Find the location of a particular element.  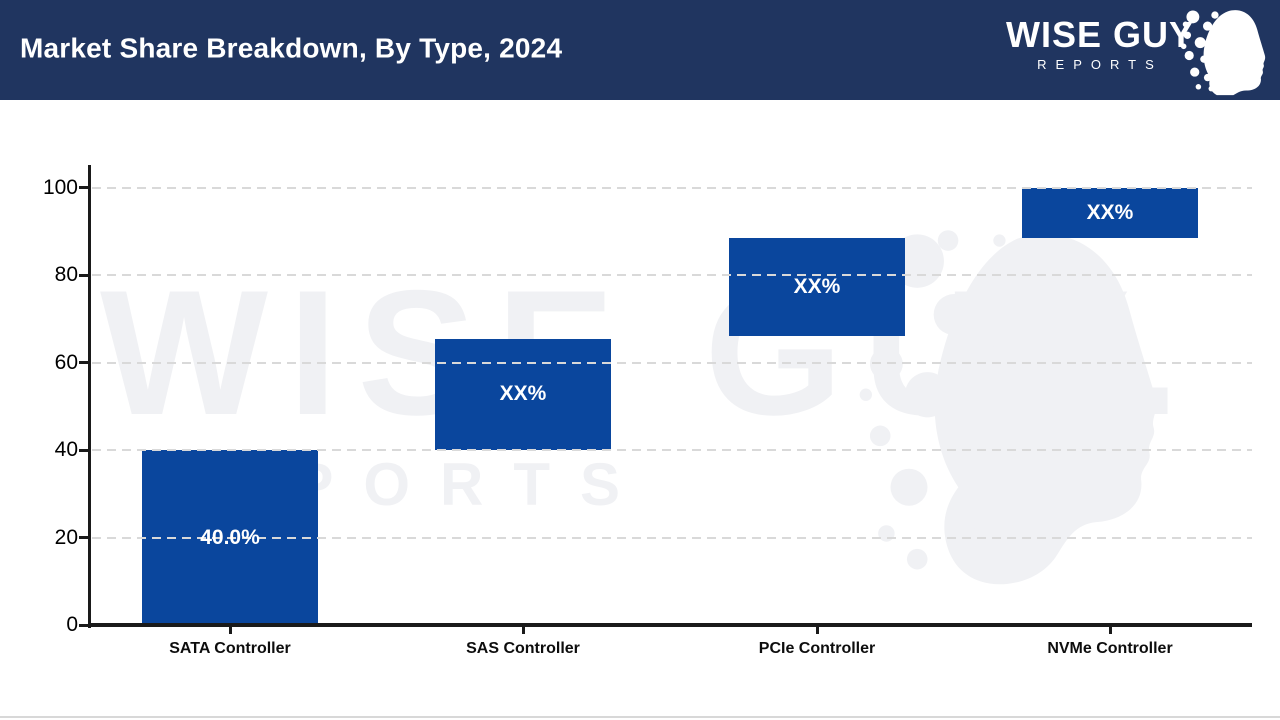

bar-pcie-controller is located at coordinates (817, 287).